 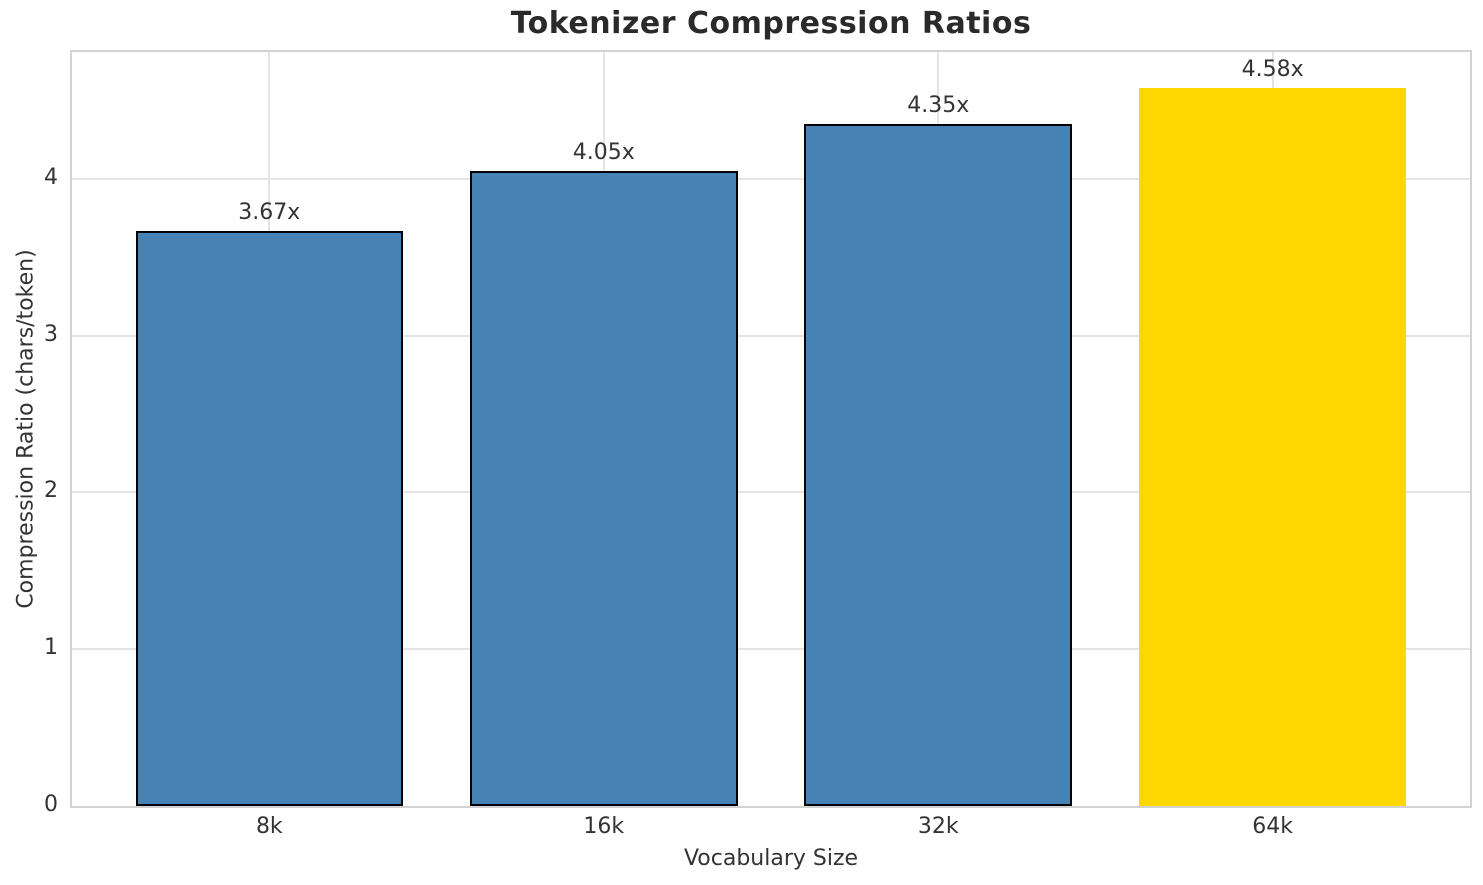 What do you see at coordinates (603, 488) in the screenshot?
I see `bar-16k` at bounding box center [603, 488].